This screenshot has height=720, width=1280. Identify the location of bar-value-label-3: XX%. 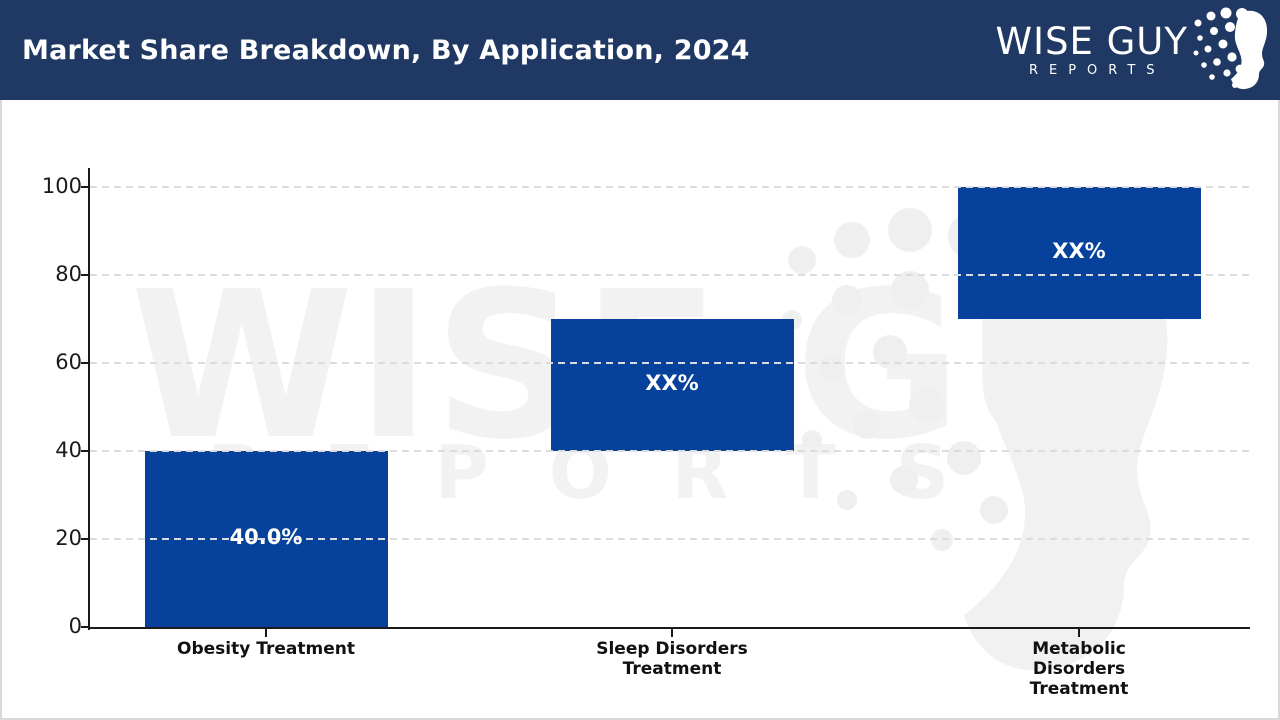
(1079, 251).